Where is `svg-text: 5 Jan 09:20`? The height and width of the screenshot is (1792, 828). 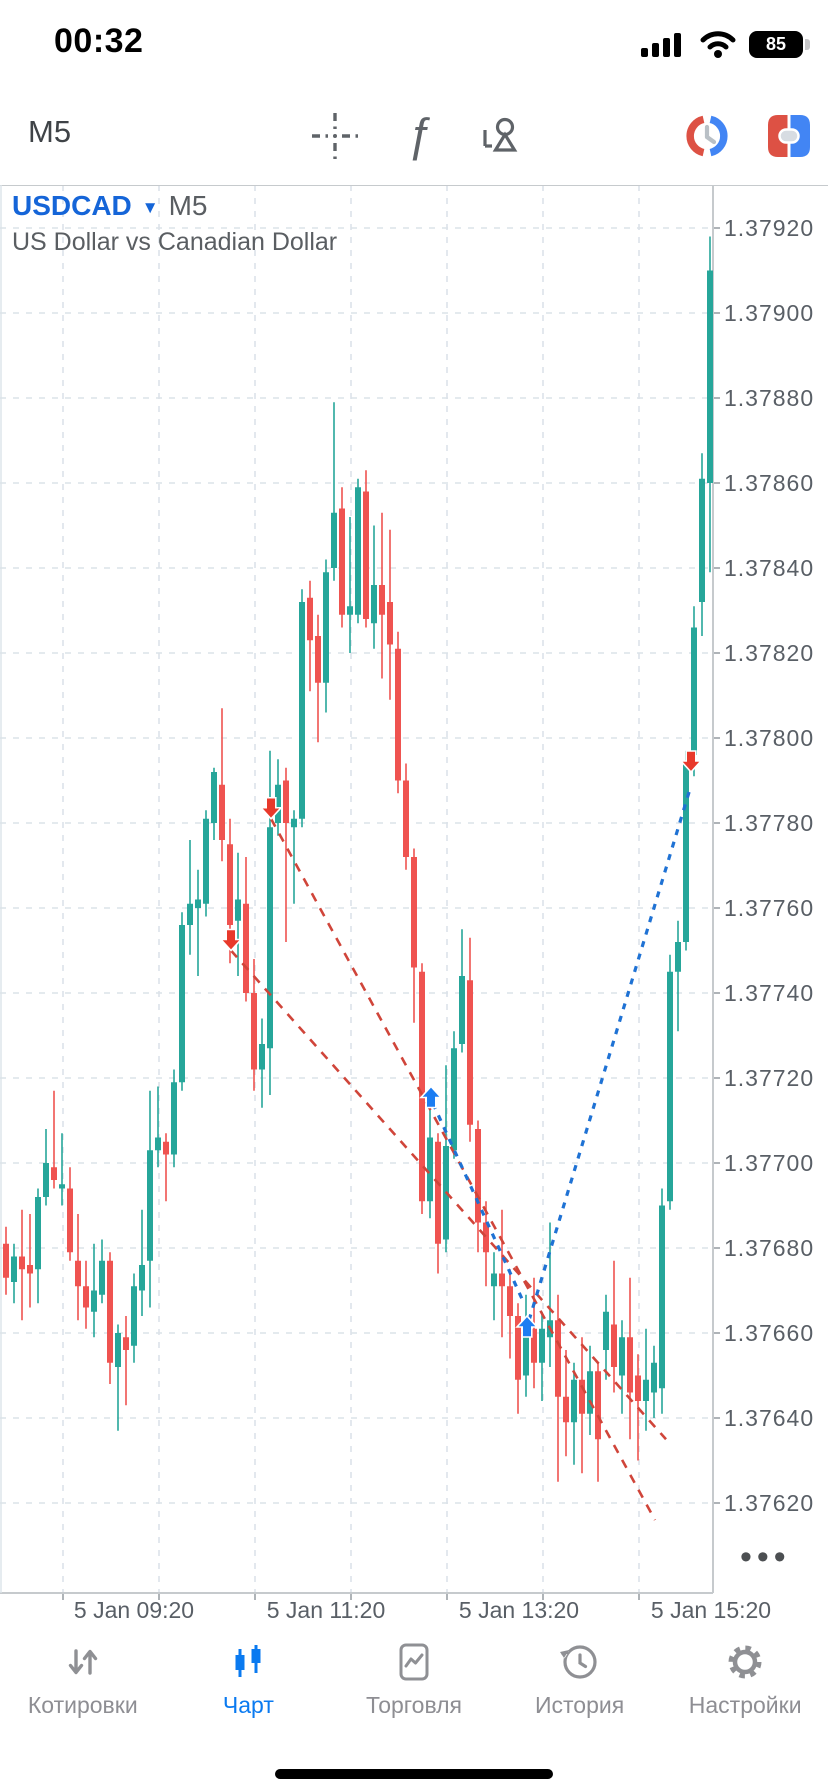 svg-text: 5 Jan 09:20 is located at coordinates (134, 1610).